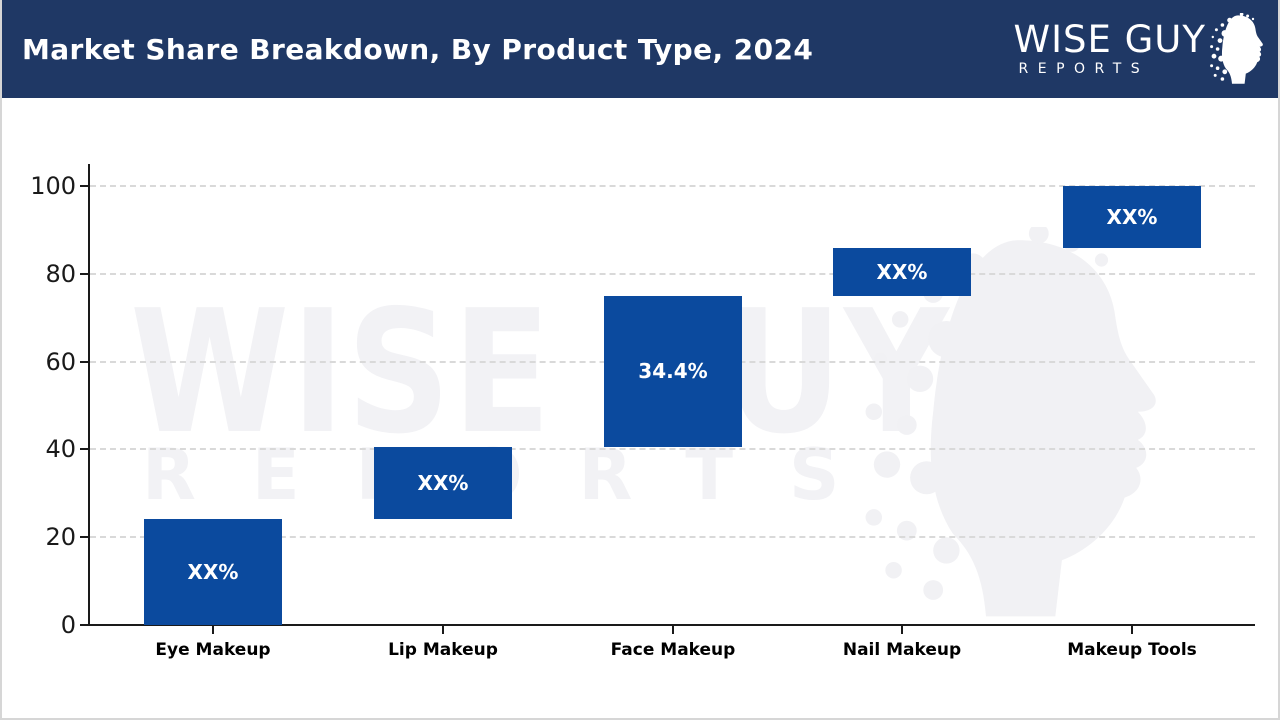 The width and height of the screenshot is (1280, 720). Describe the element at coordinates (60, 273) in the screenshot. I see `y-axis-tick-label-80: 80` at that location.